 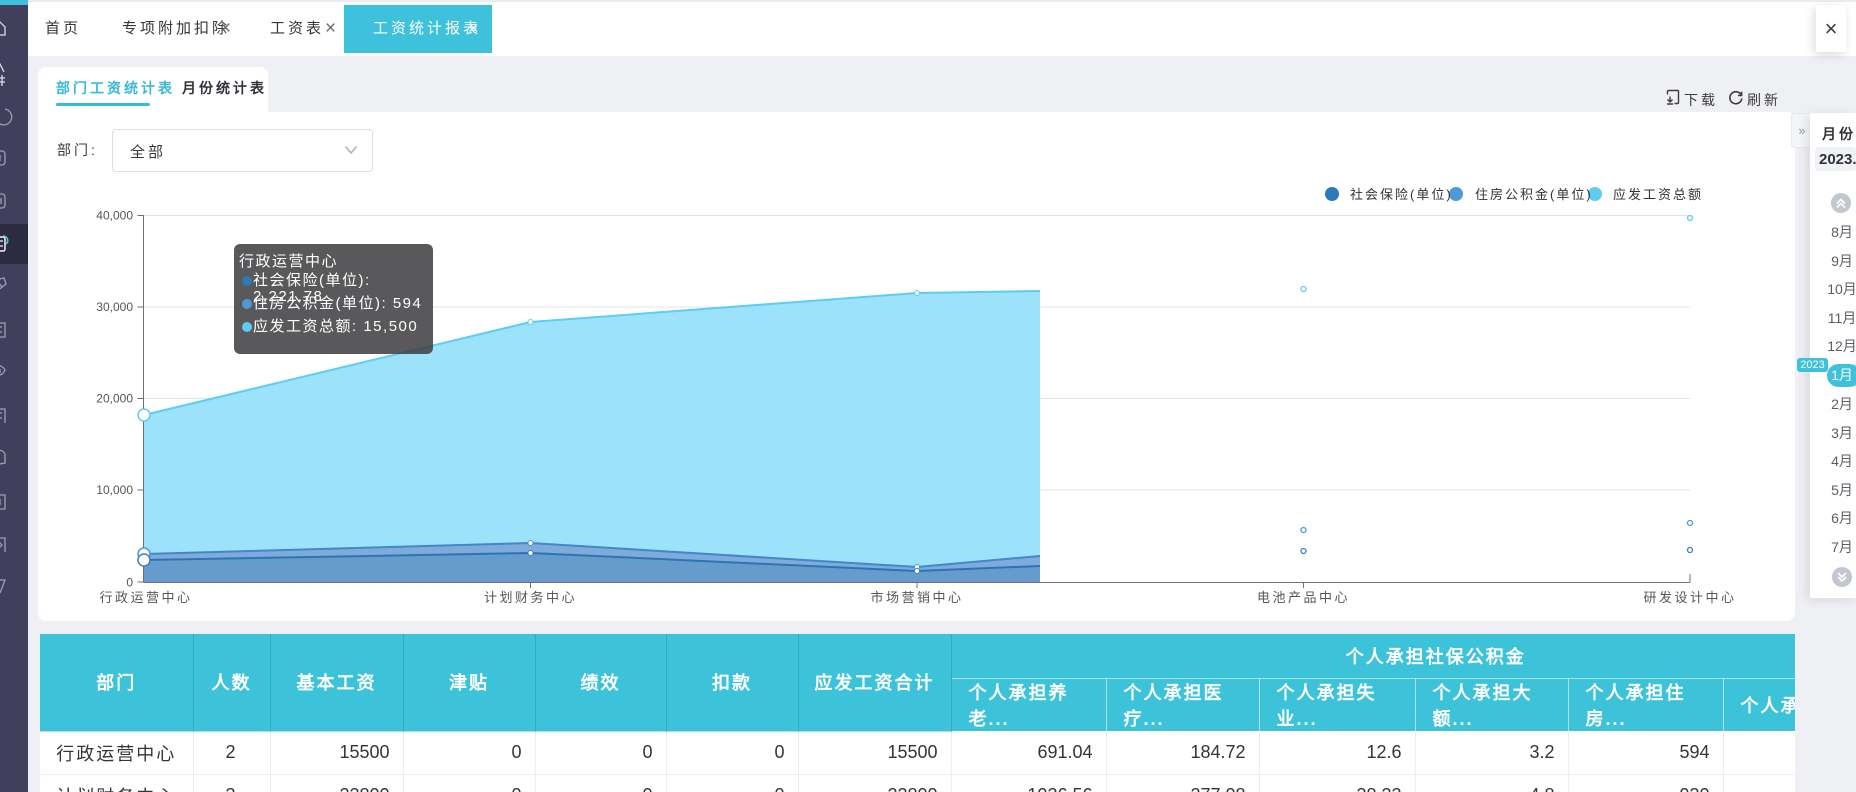 What do you see at coordinates (1534, 194) in the screenshot?
I see `svg-text: 住房公积金(单位)` at bounding box center [1534, 194].